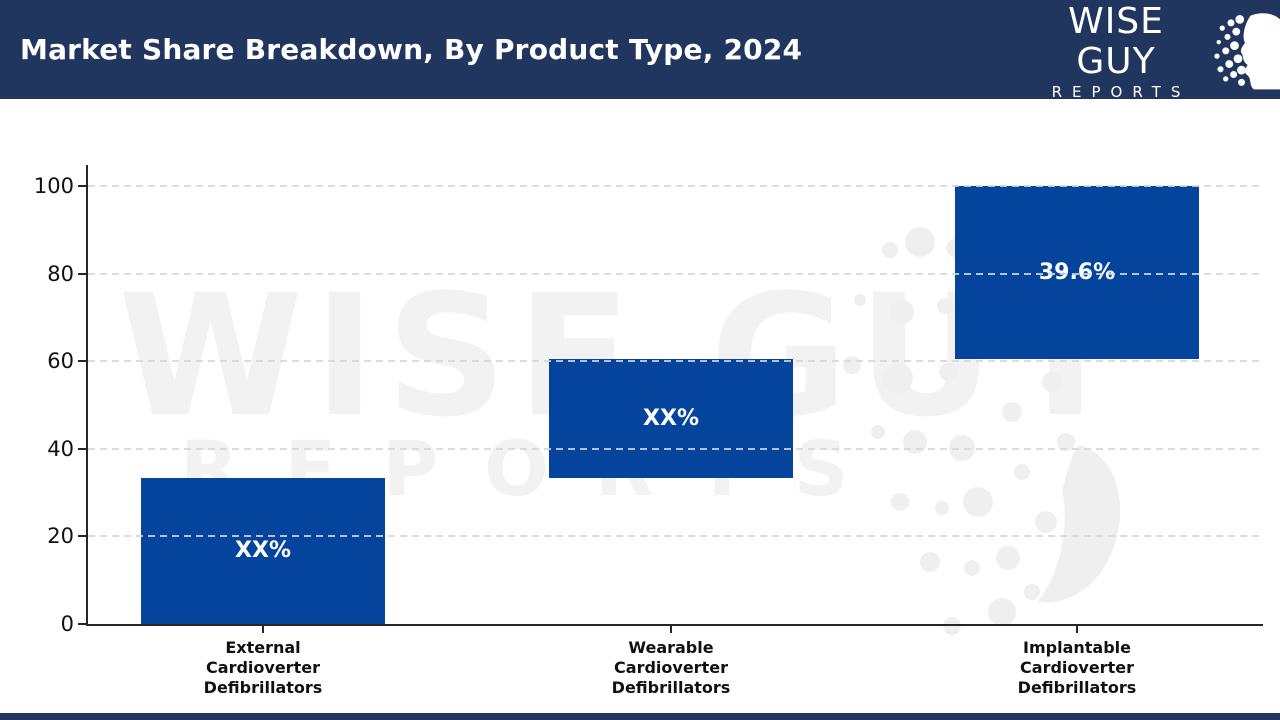  Describe the element at coordinates (87, 395) in the screenshot. I see `y-axis-line` at that location.